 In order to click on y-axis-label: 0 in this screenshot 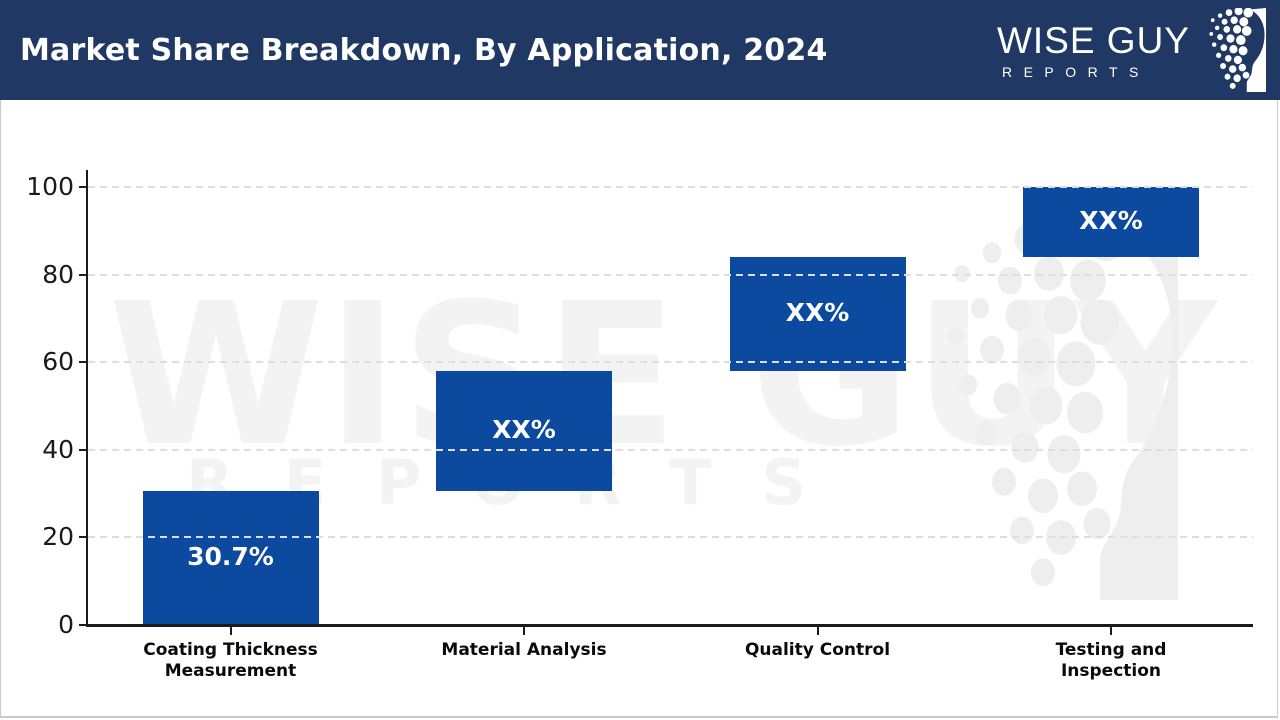, I will do `click(66, 624)`.